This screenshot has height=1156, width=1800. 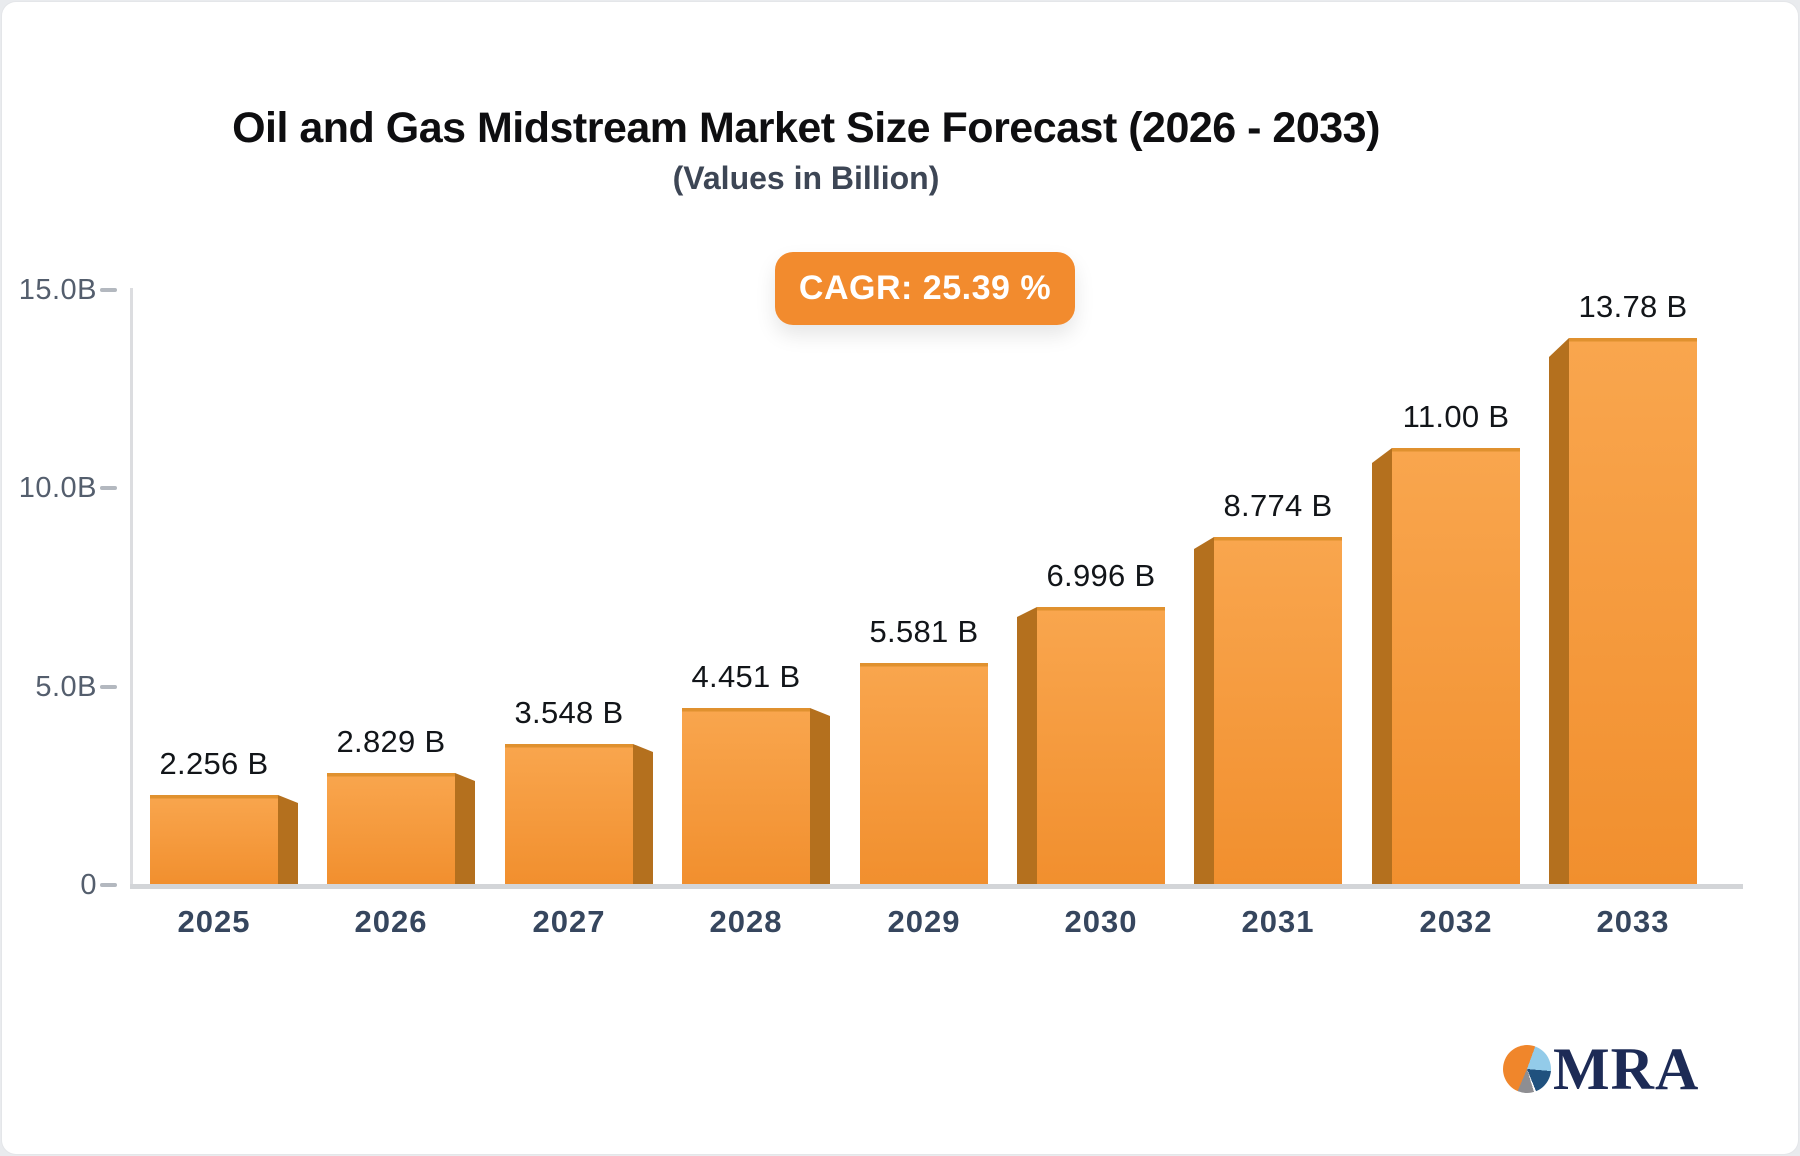 I want to click on bar-2028, so click(x=746, y=796).